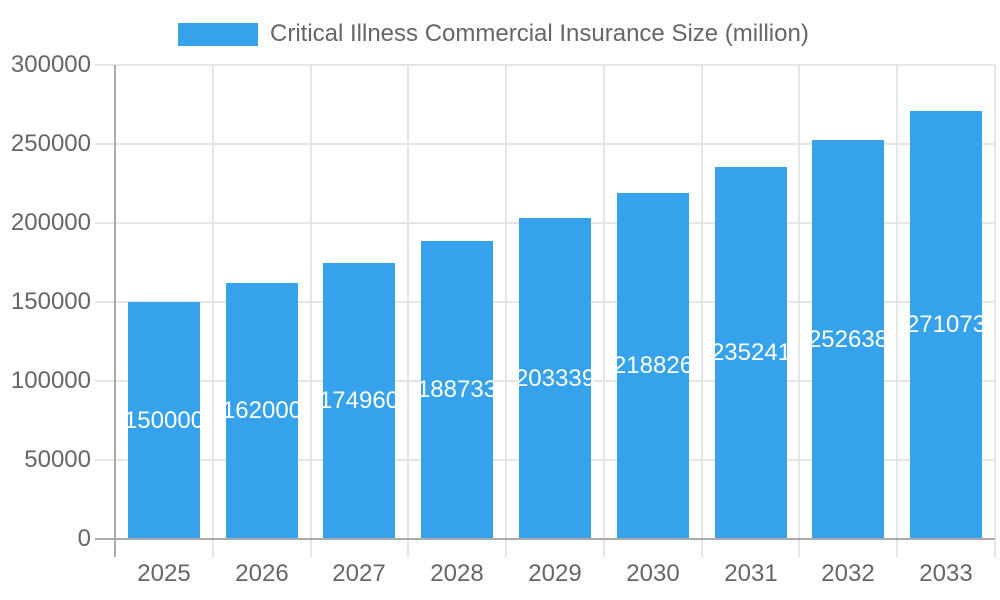 The image size is (1000, 600). What do you see at coordinates (545, 539) in the screenshot?
I see `x-axis-line` at bounding box center [545, 539].